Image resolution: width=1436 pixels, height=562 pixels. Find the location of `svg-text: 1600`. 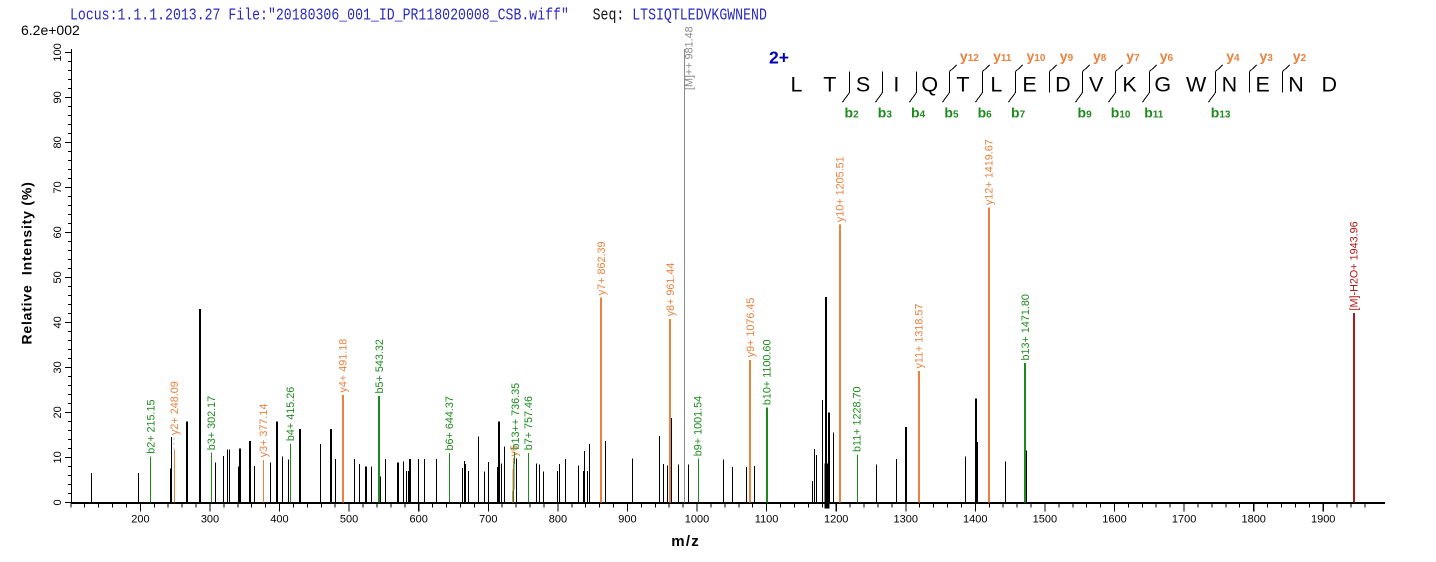

svg-text: 1600 is located at coordinates (1114, 520).